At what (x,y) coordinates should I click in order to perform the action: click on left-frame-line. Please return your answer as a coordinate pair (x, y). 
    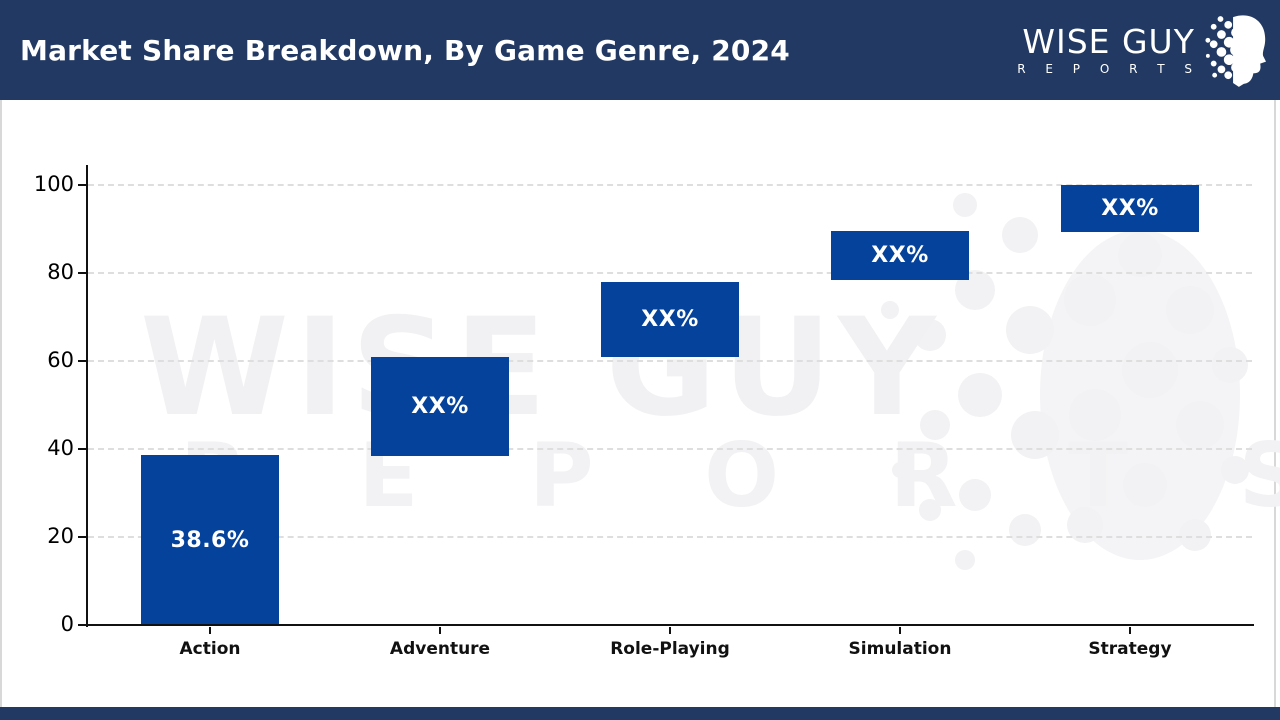
    Looking at the image, I should click on (1, 403).